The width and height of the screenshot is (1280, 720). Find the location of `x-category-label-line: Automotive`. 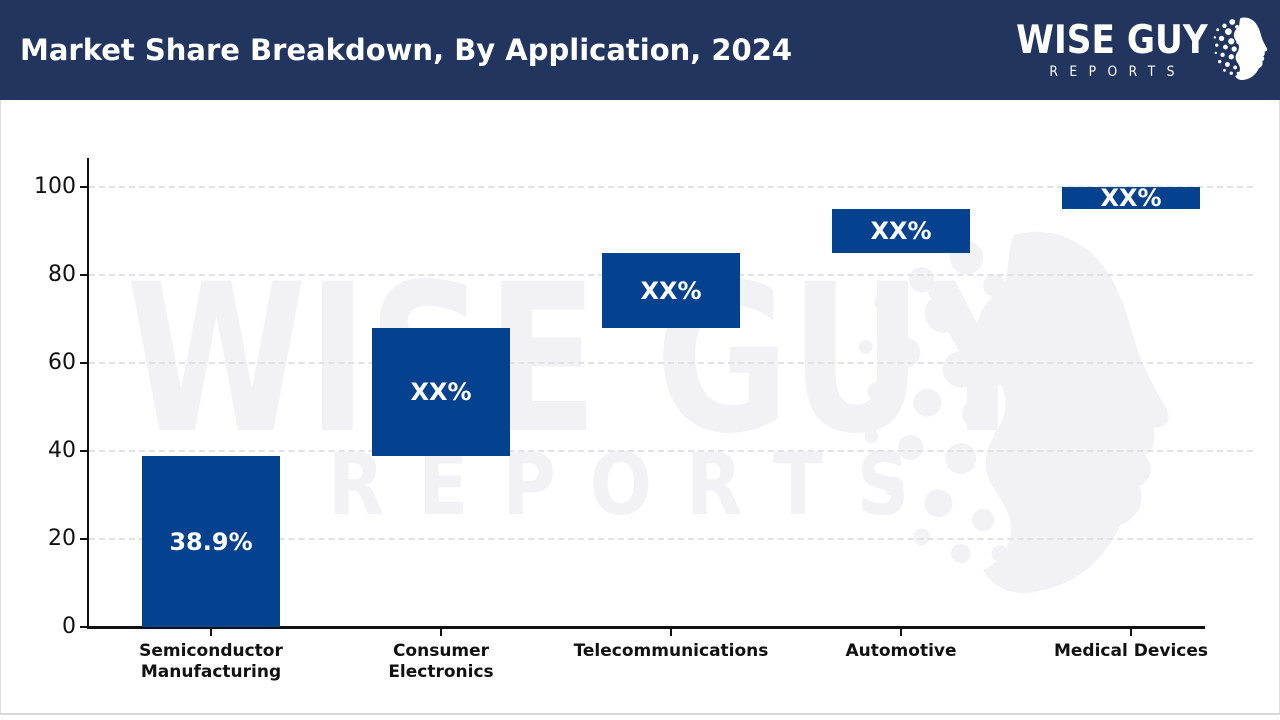

x-category-label-line: Automotive is located at coordinates (901, 651).